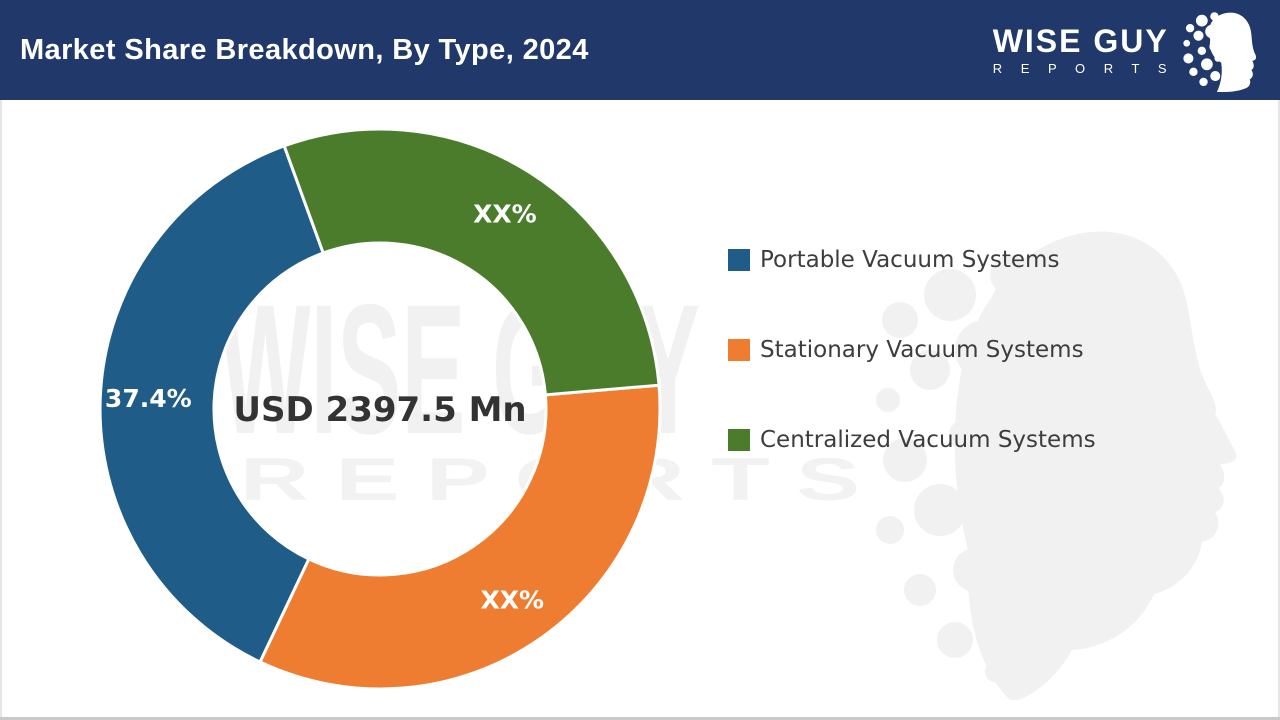 The height and width of the screenshot is (720, 1280). Describe the element at coordinates (148, 398) in the screenshot. I see `slice-label-portable: 37.4%` at that location.